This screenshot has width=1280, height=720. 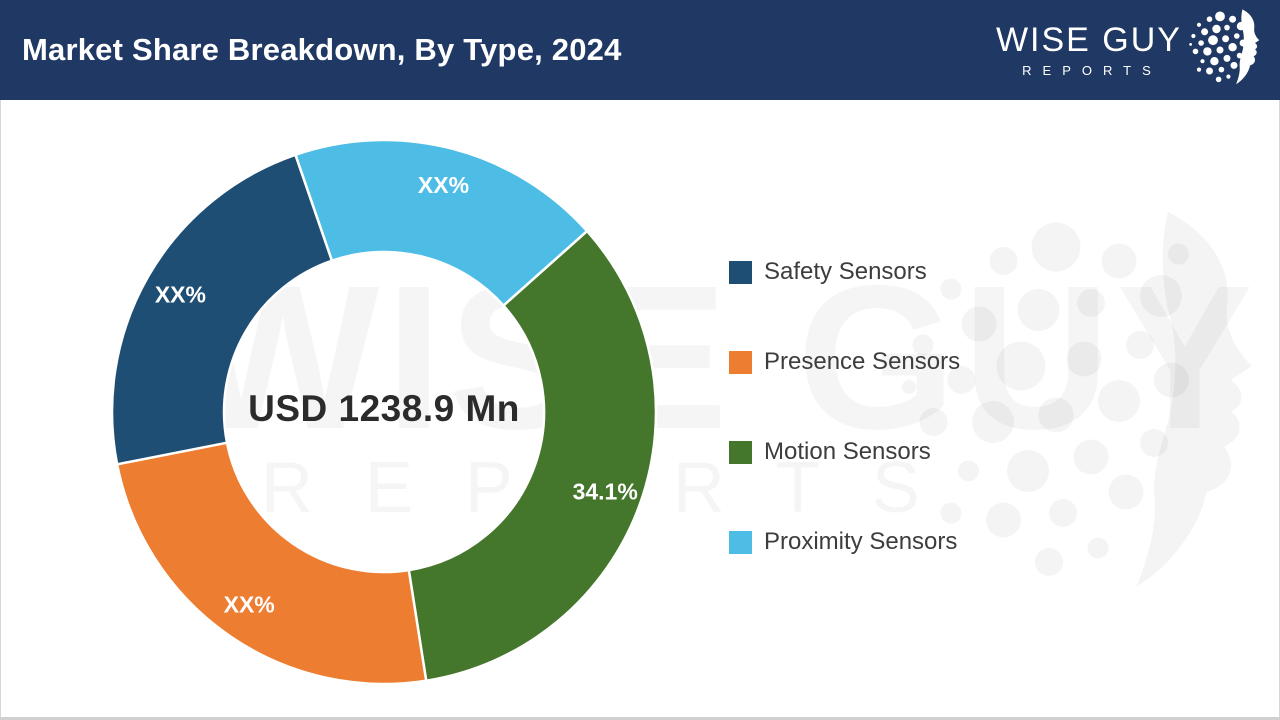 I want to click on donut-center-value: USD 1238.9 Mn, so click(x=384, y=408).